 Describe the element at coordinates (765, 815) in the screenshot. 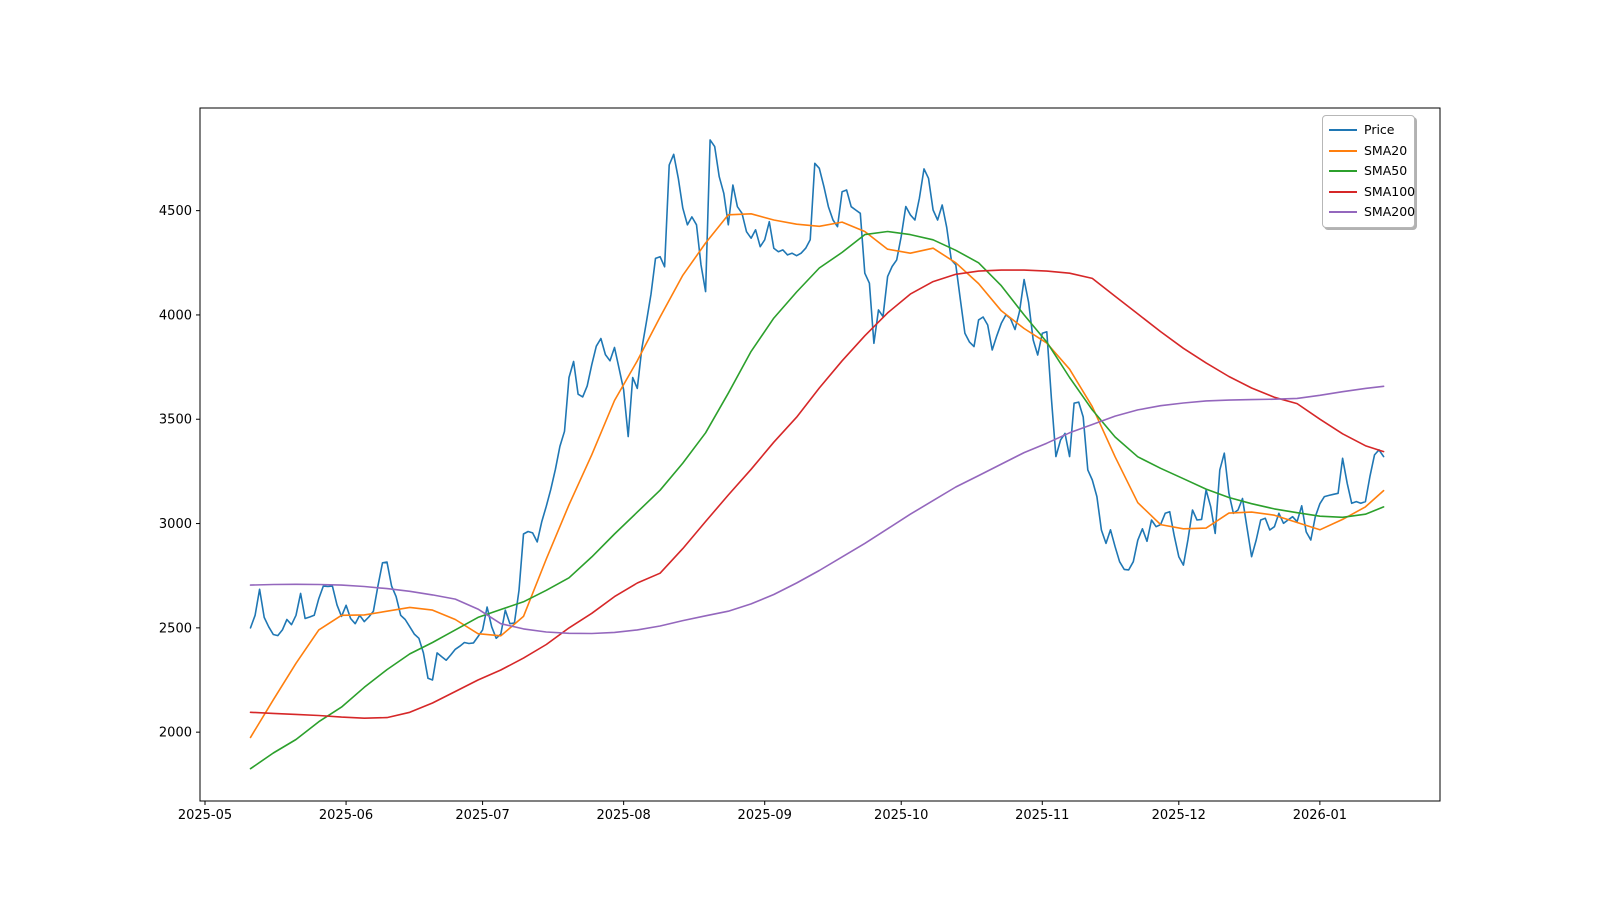

I see `x-tick-label: 2025-09` at that location.